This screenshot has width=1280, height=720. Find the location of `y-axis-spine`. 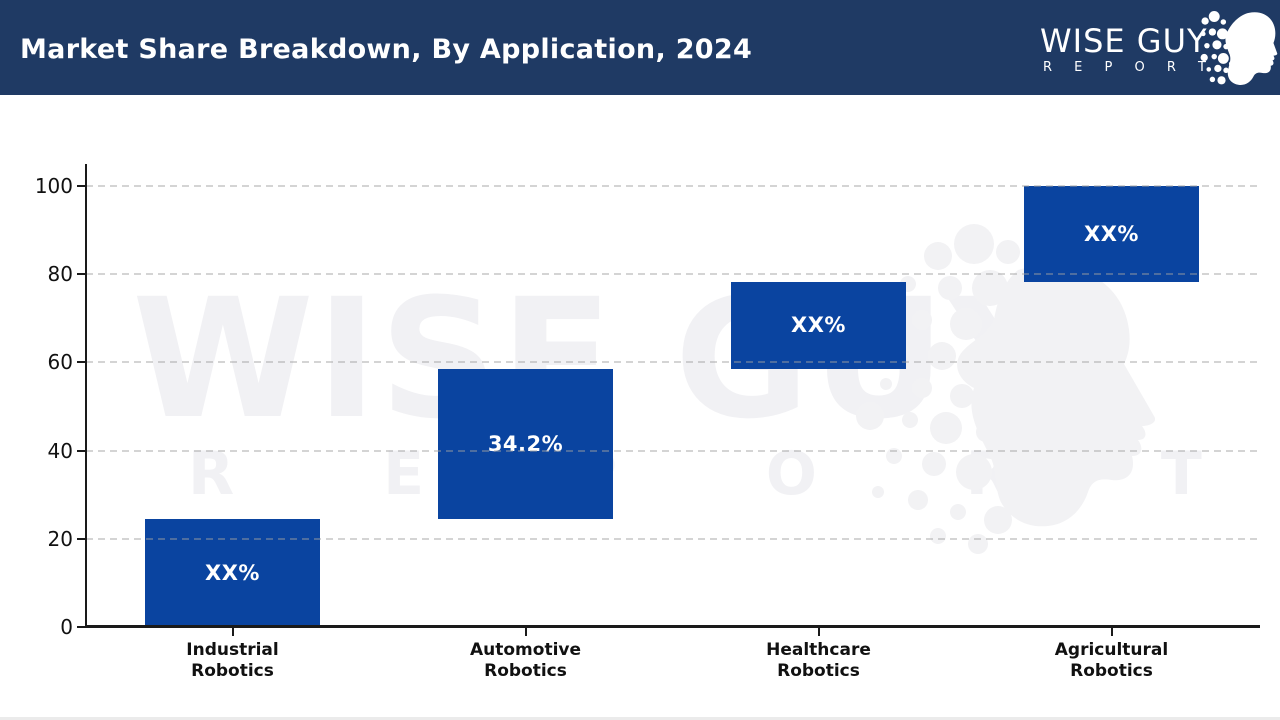

y-axis-spine is located at coordinates (86, 396).